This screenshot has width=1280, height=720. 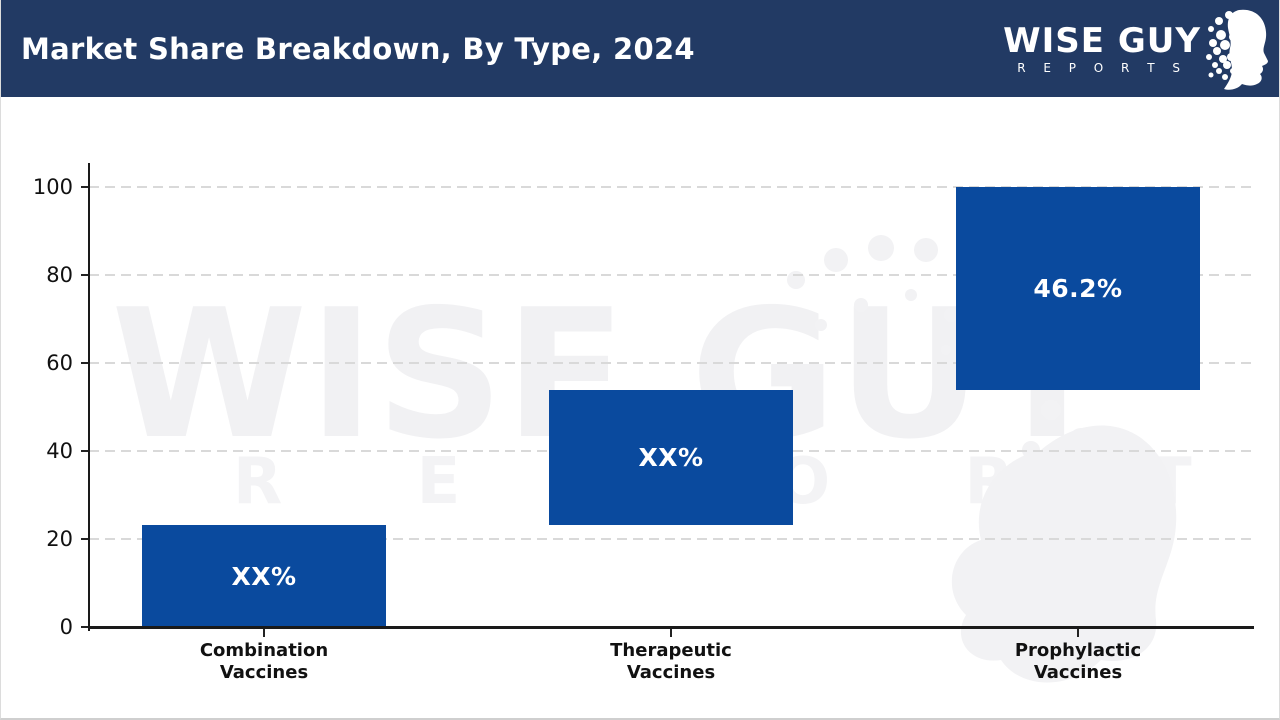 I want to click on dotted-face-profile-icon, so click(x=1237, y=49).